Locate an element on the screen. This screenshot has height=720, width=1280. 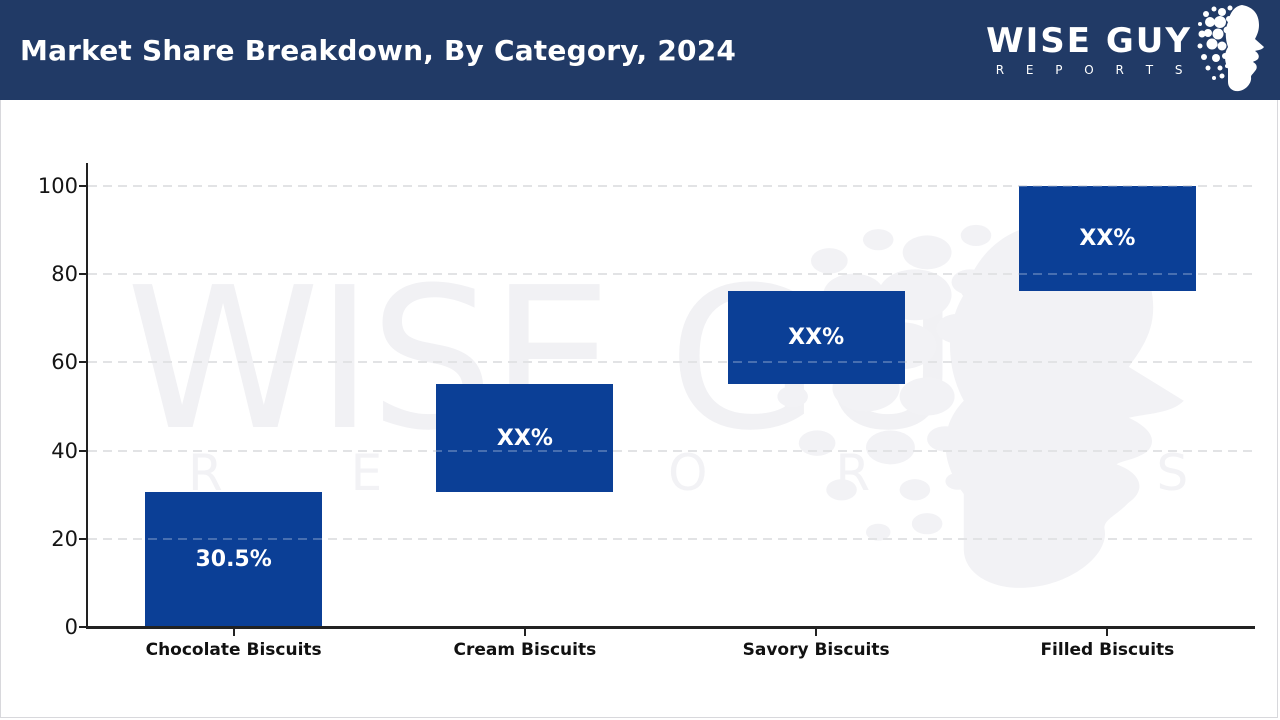
y-tick-label: 20 is located at coordinates (64, 538).